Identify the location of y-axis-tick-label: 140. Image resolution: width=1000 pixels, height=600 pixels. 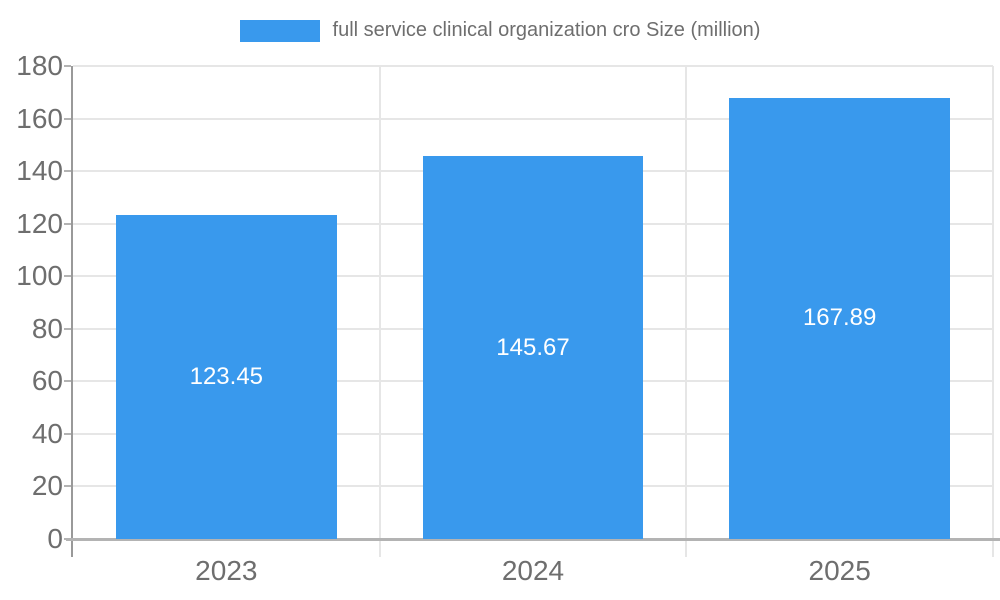
(39, 171).